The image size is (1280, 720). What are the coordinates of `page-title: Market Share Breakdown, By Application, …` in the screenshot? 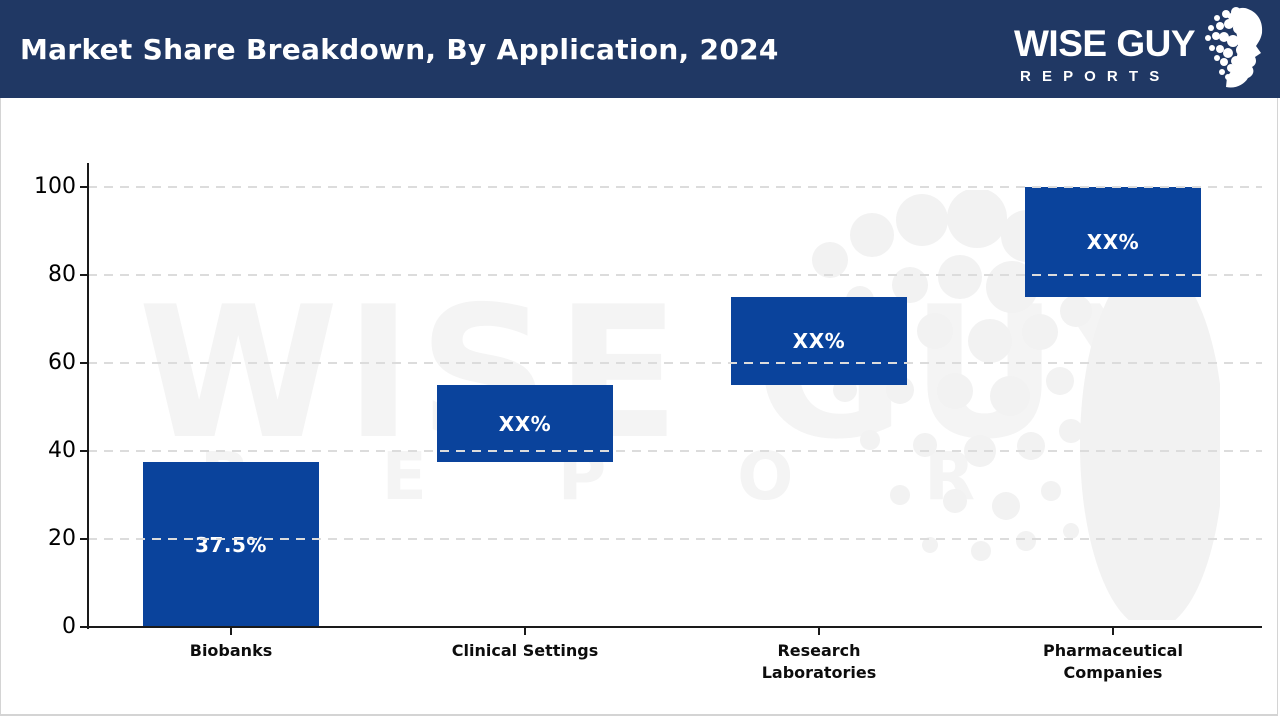 It's located at (399, 49).